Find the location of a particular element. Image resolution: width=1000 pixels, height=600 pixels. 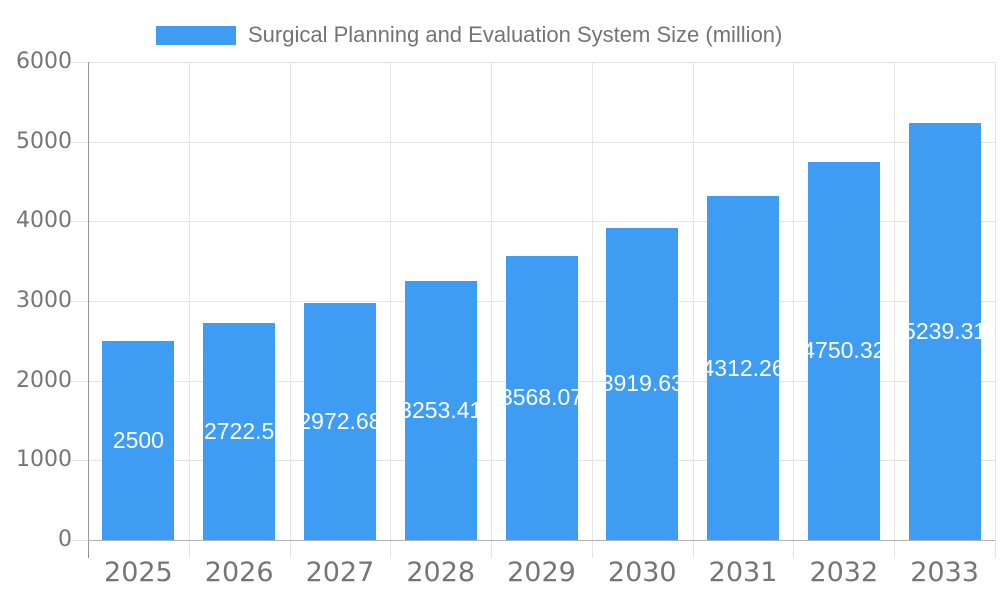

bar-value-label: 5239.31 is located at coordinates (944, 330).